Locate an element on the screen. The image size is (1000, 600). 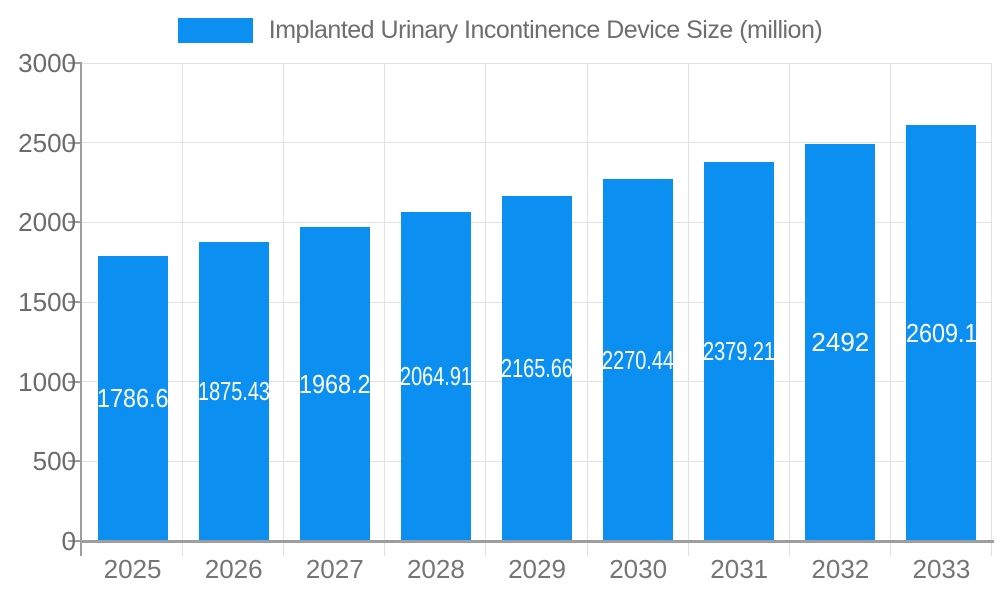
x-axis-label: 2025 is located at coordinates (132, 569).